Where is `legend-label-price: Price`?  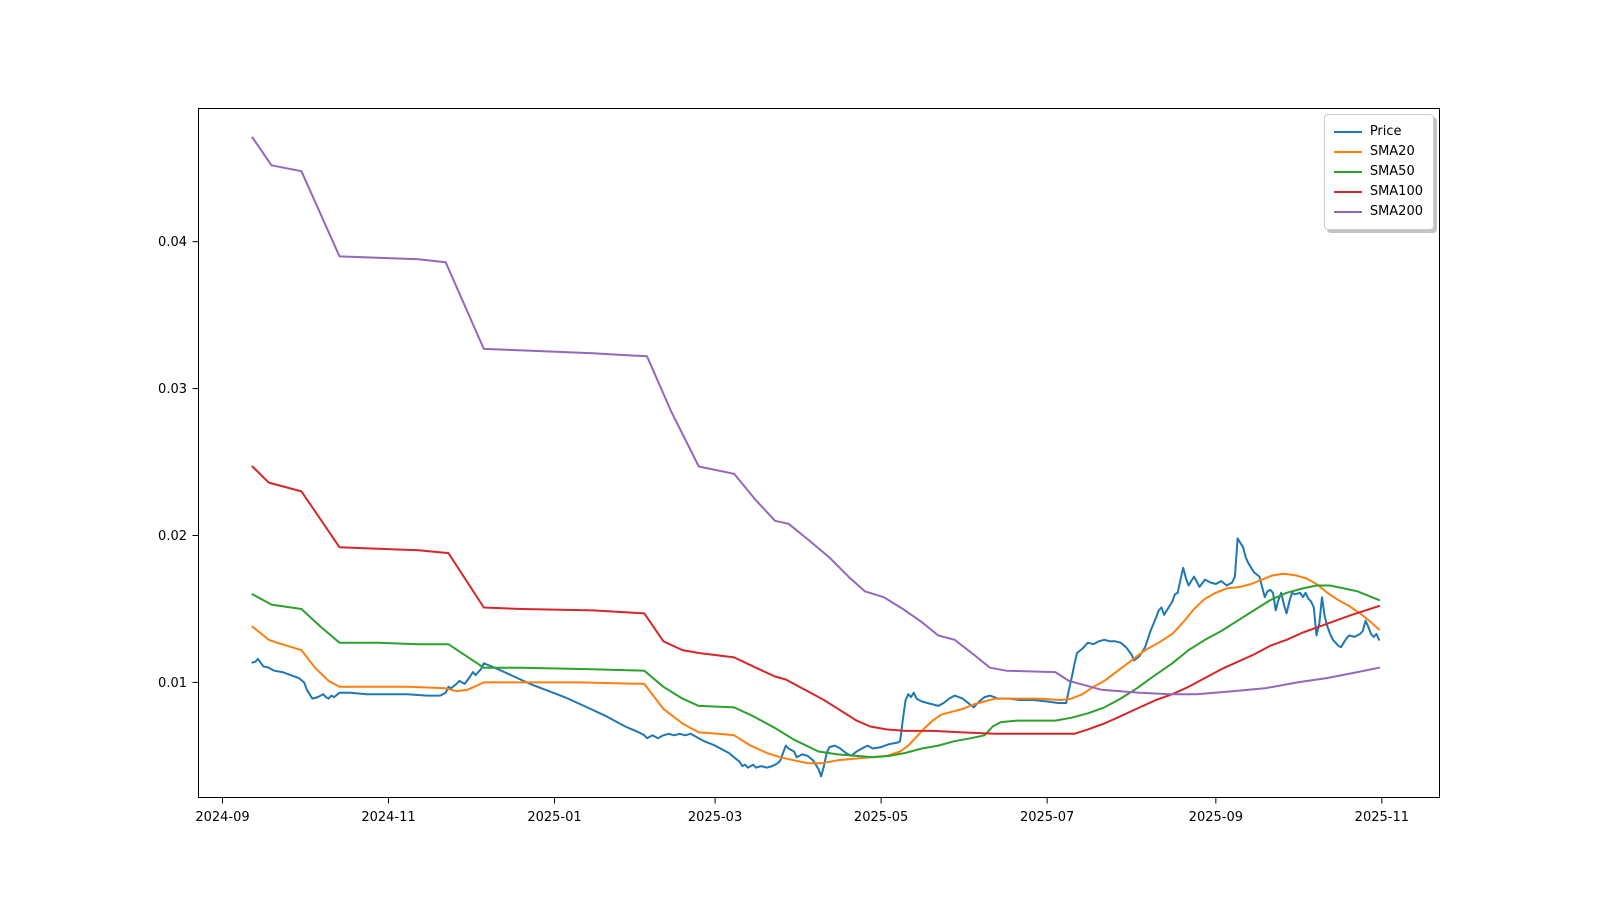 legend-label-price: Price is located at coordinates (1385, 131).